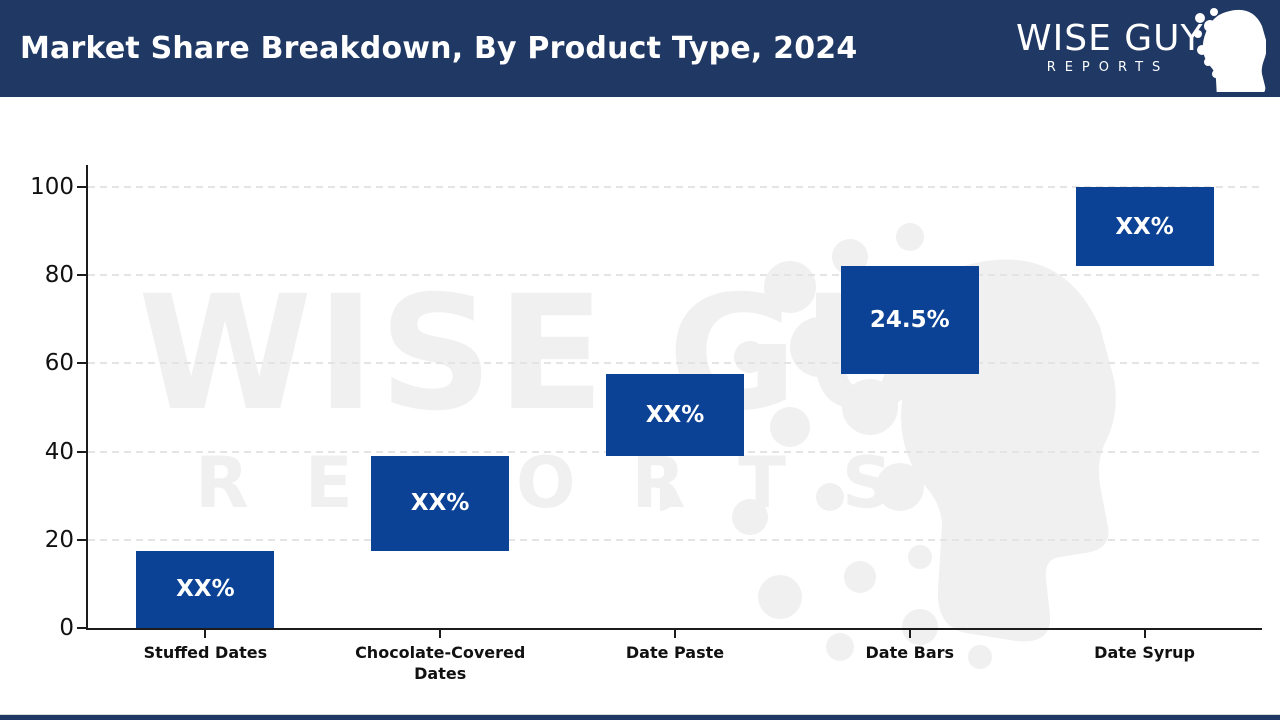 The image size is (1280, 720). I want to click on bar-date-bars: 24.5%, so click(909, 320).